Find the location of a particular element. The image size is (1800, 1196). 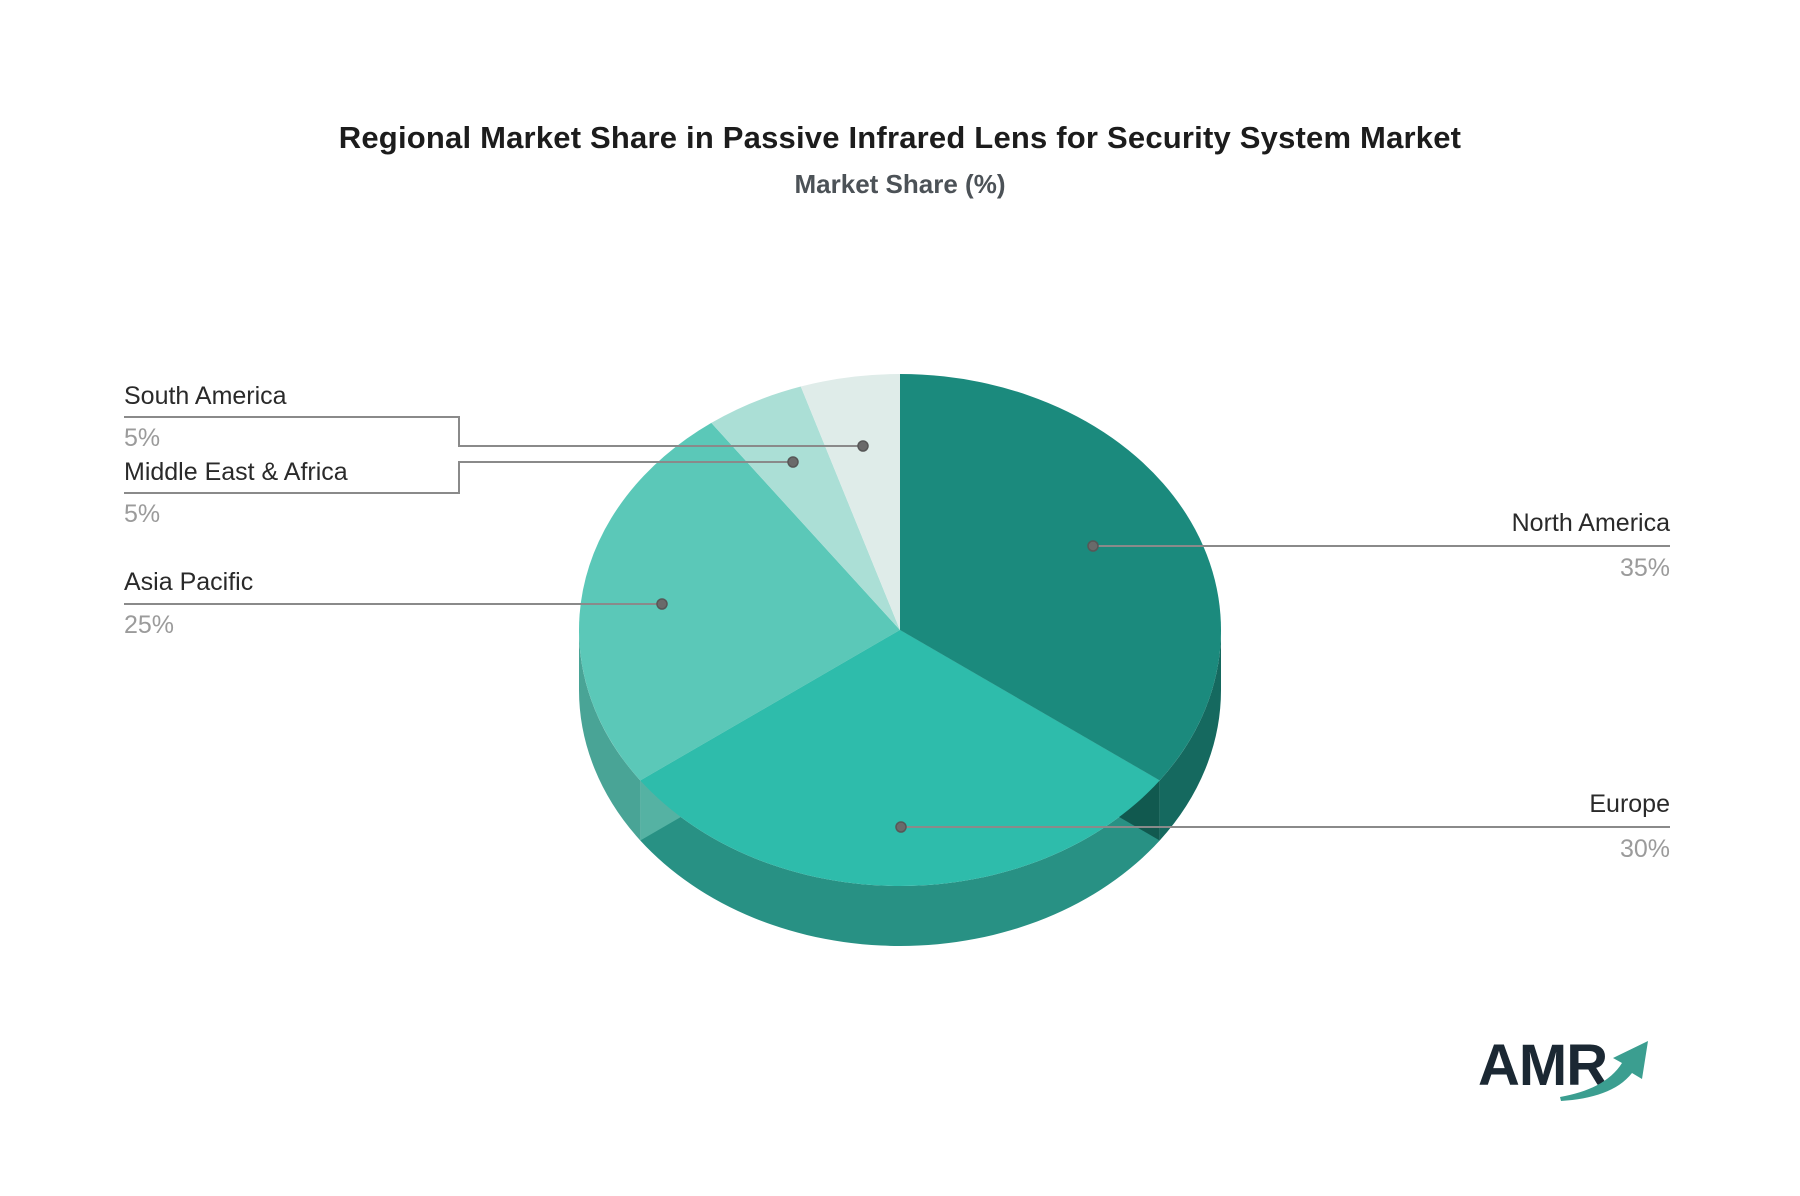

amr-logo: AMR is located at coordinates (1568, 1071).